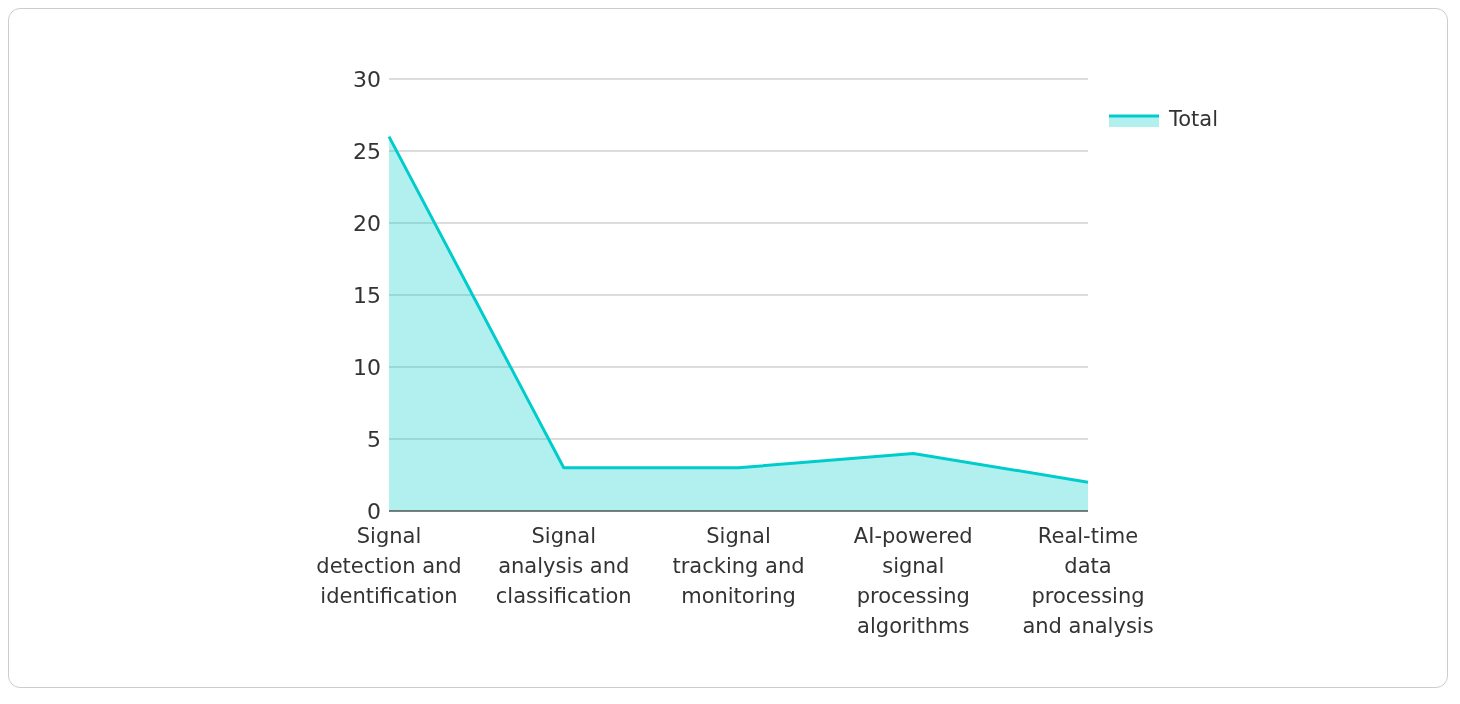  What do you see at coordinates (563, 566) in the screenshot?
I see `x-tick-label: Signal analysis and classification` at bounding box center [563, 566].